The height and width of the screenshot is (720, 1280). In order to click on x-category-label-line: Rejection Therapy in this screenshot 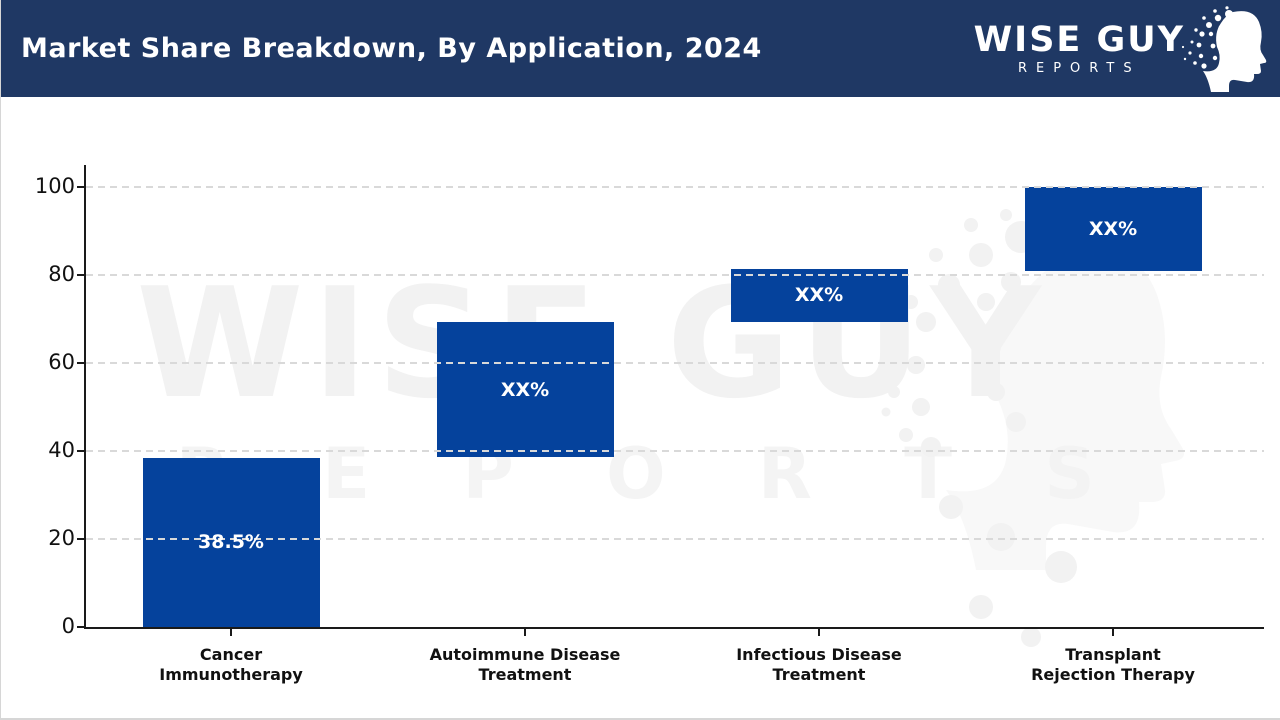, I will do `click(1113, 674)`.